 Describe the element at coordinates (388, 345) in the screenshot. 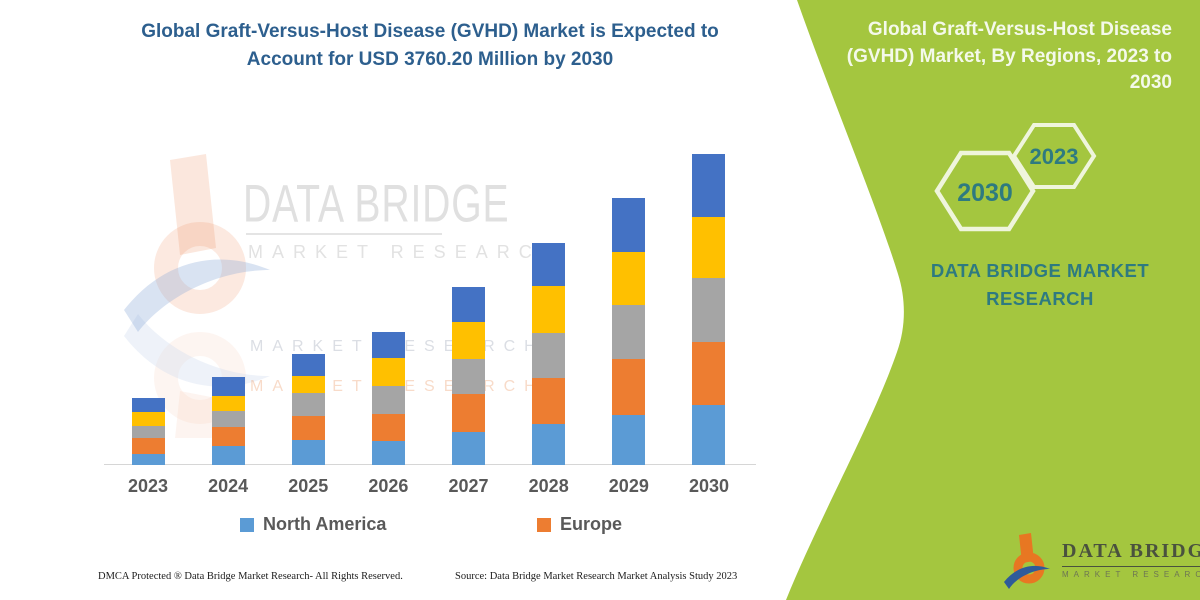

I see `segment-2026-unlabeled-region-dark-blue` at that location.